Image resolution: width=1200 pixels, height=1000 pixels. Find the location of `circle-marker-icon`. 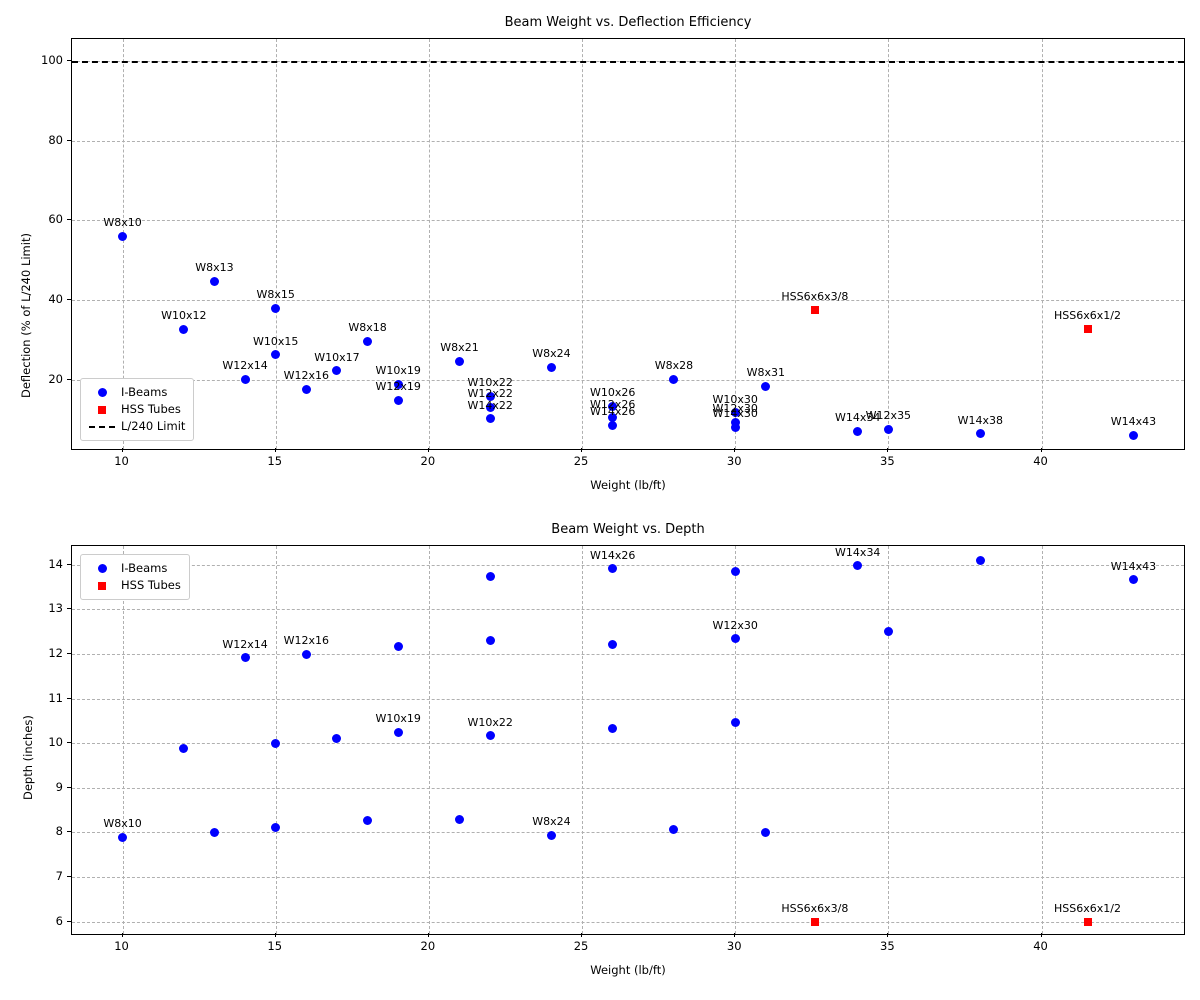

circle-marker-icon is located at coordinates (102, 392).